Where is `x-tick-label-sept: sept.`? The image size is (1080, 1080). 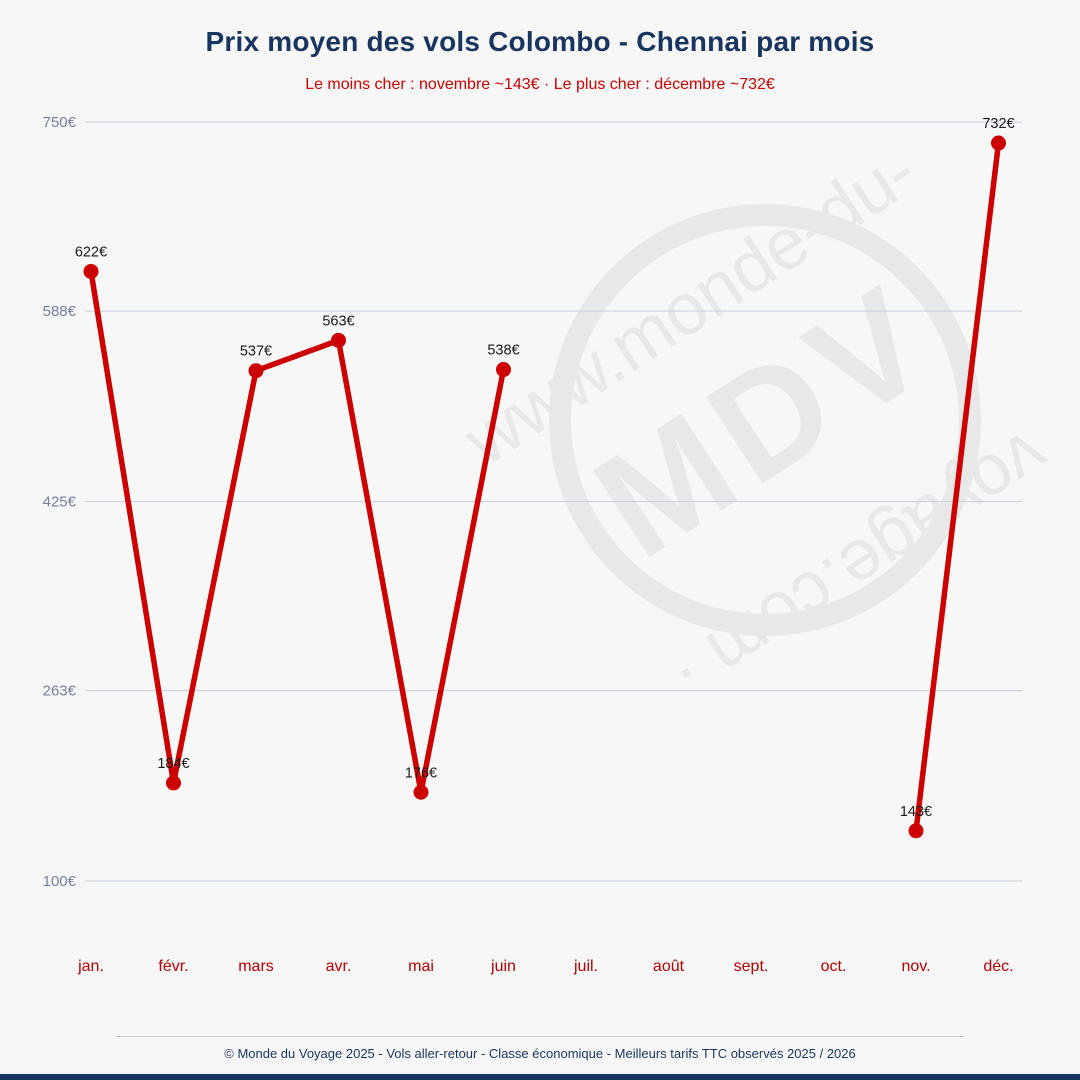
x-tick-label-sept: sept. is located at coordinates (751, 966).